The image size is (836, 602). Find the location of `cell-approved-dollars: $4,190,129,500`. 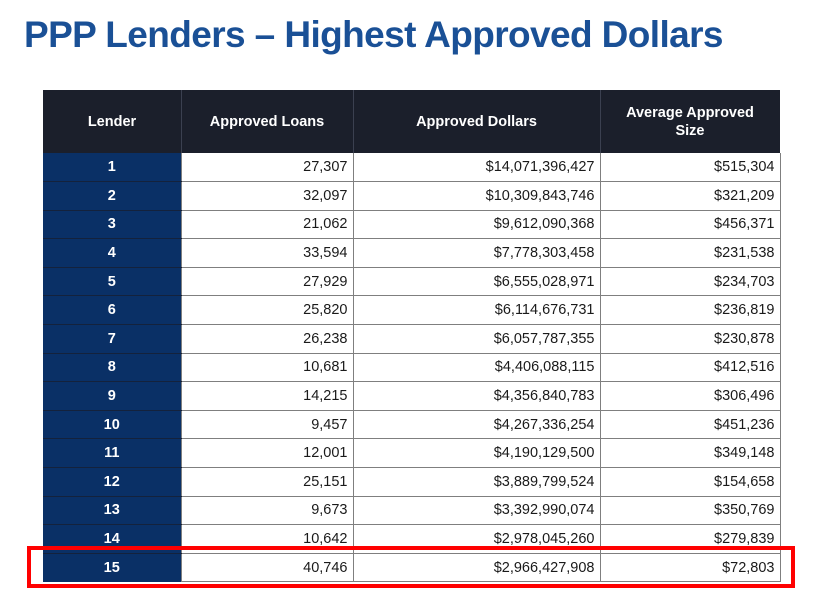

cell-approved-dollars: $4,190,129,500 is located at coordinates (477, 453).